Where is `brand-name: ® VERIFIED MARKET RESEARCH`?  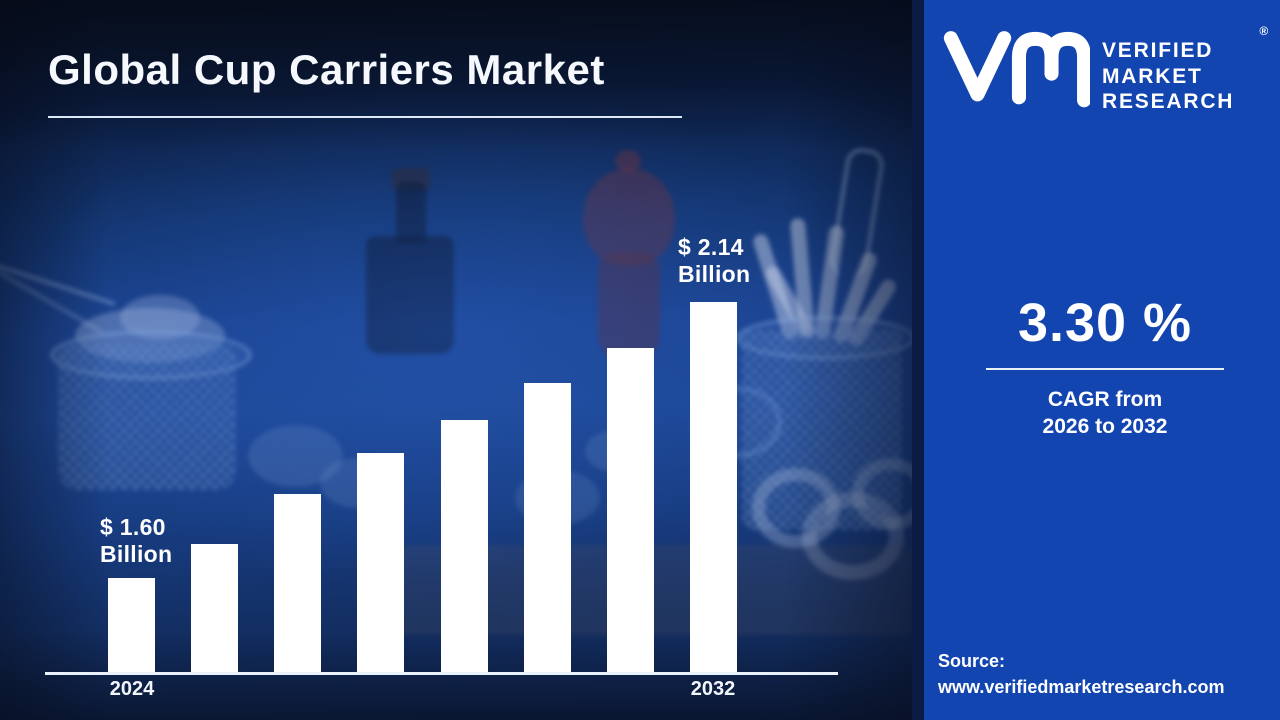
brand-name: ® VERIFIED MARKET RESEARCH is located at coordinates (1186, 69).